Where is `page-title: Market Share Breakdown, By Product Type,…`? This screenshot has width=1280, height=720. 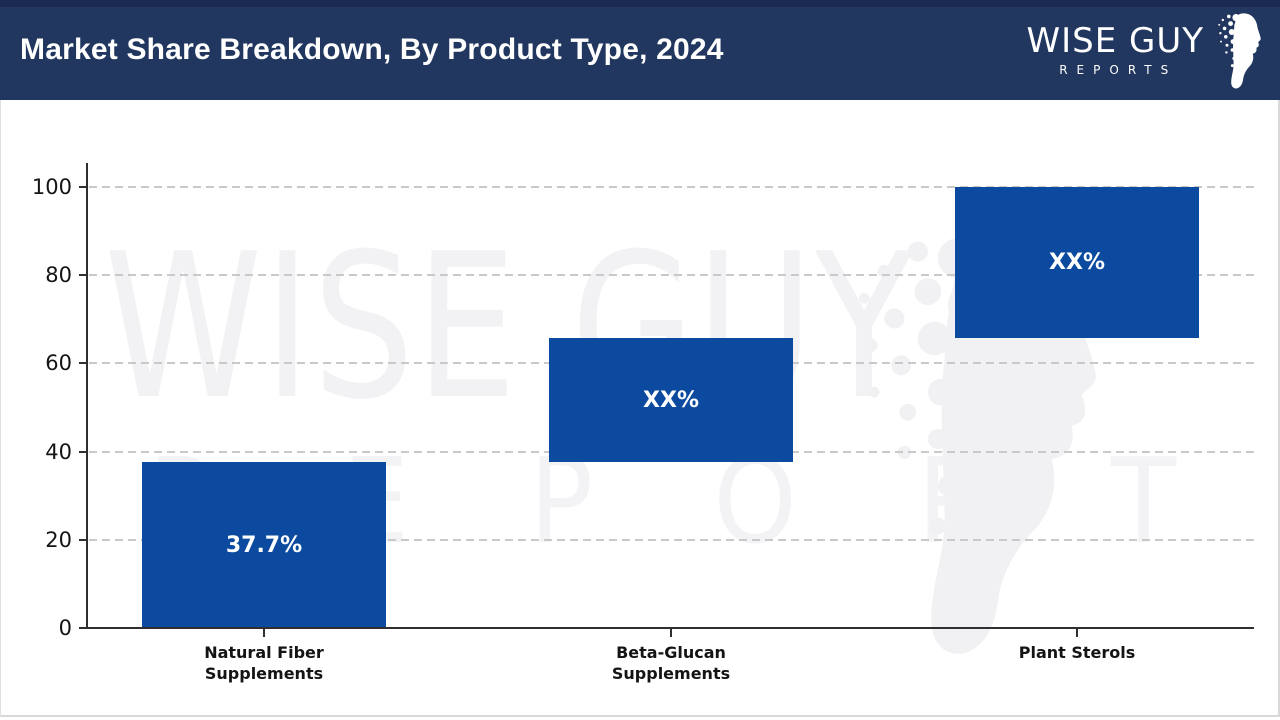
page-title: Market Share Breakdown, By Product Type,… is located at coordinates (372, 49).